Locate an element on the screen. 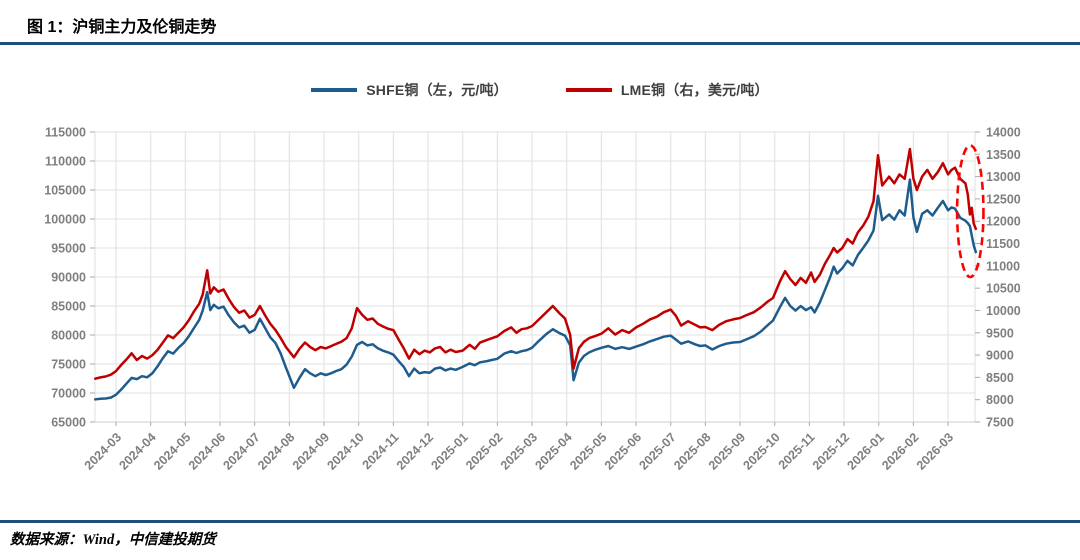 The height and width of the screenshot is (560, 1080). svg-text: 110000 is located at coordinates (65, 162).